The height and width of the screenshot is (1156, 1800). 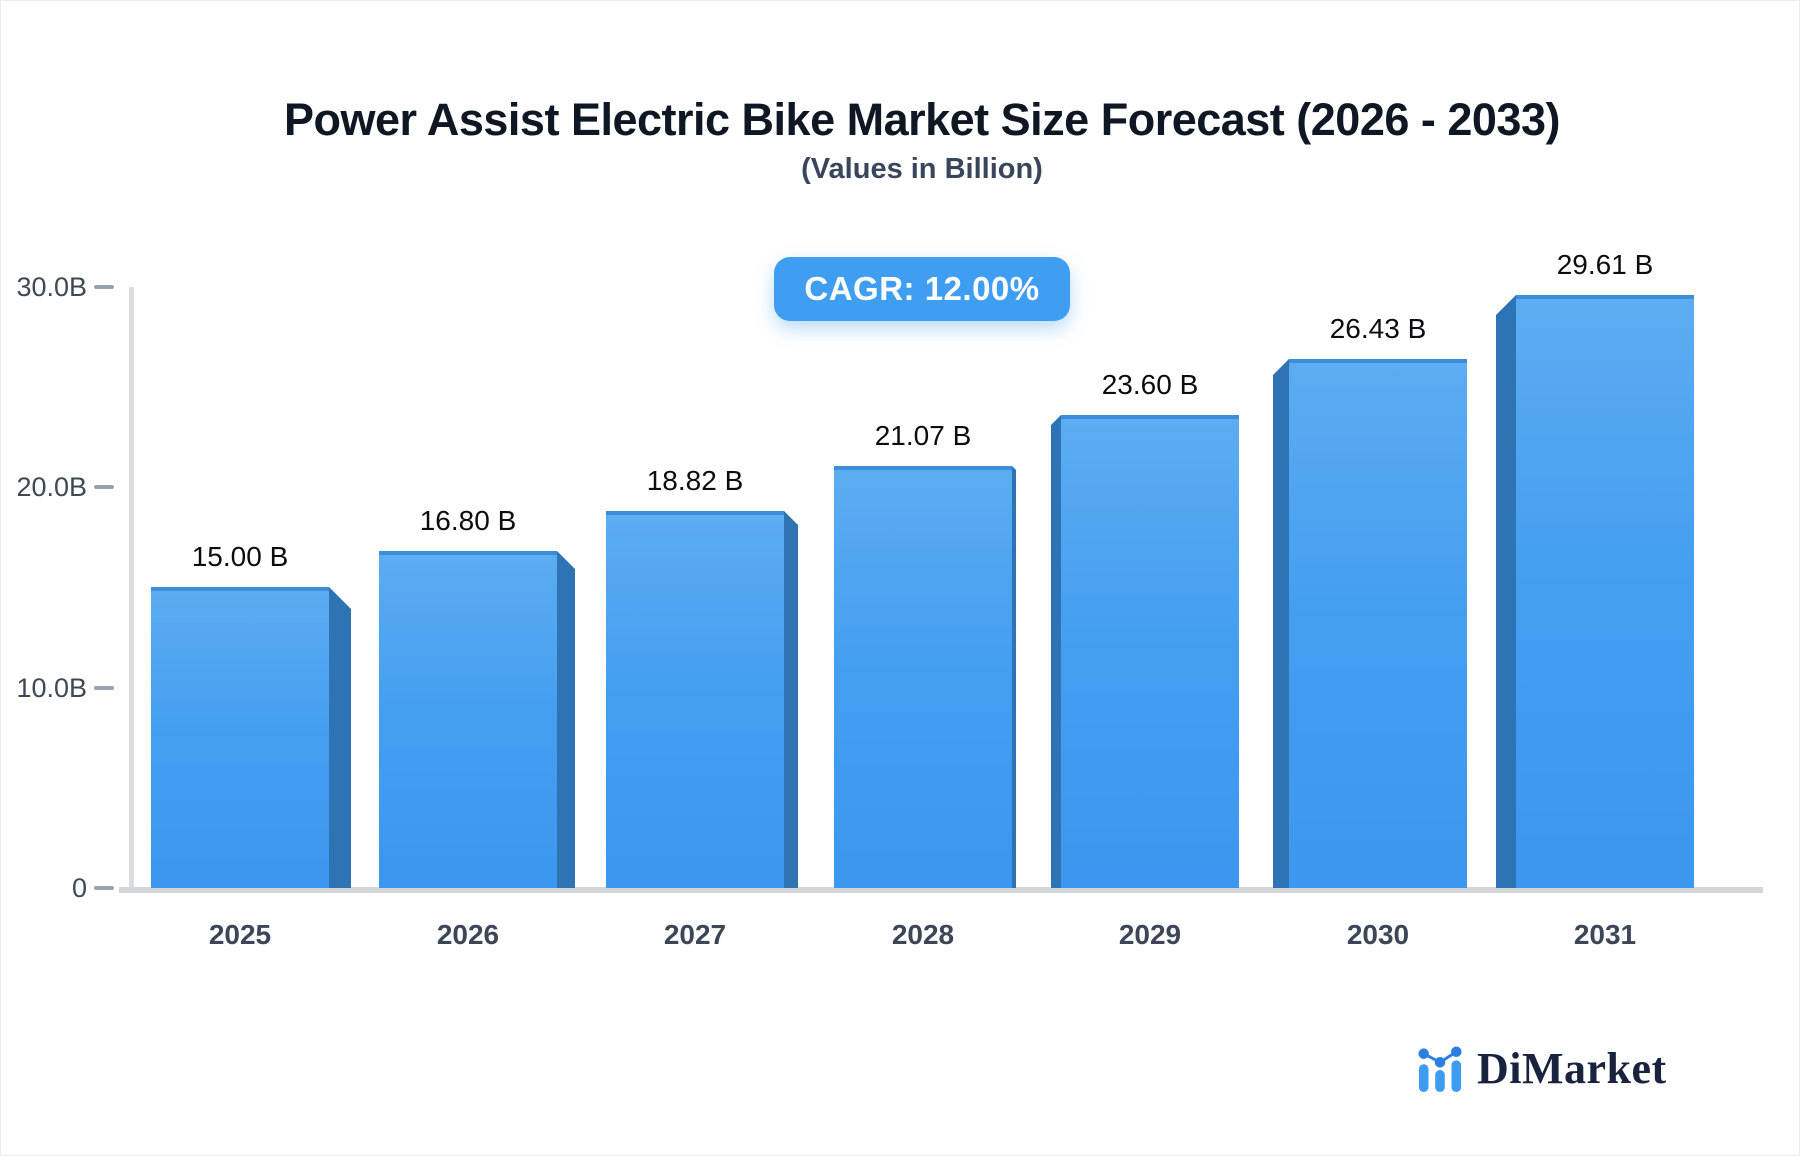 I want to click on y-tick-label: 10.0B, so click(x=51, y=687).